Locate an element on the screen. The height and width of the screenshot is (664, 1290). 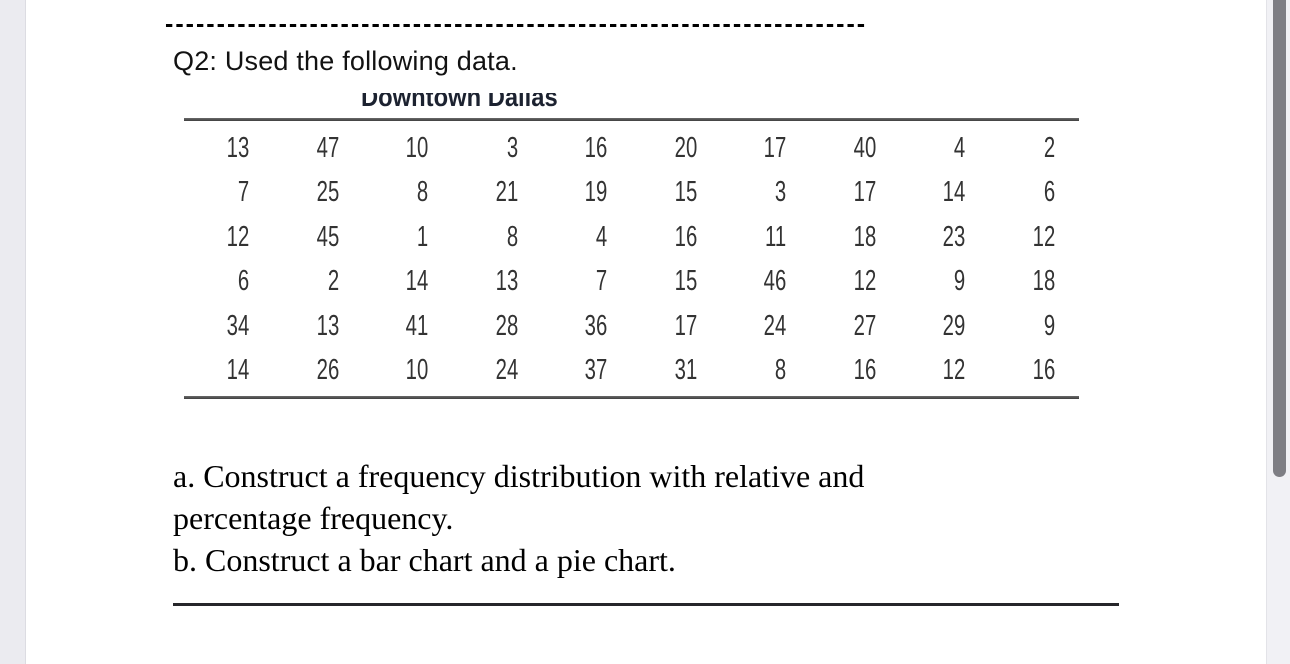
table-cell: 34 is located at coordinates (238, 325).